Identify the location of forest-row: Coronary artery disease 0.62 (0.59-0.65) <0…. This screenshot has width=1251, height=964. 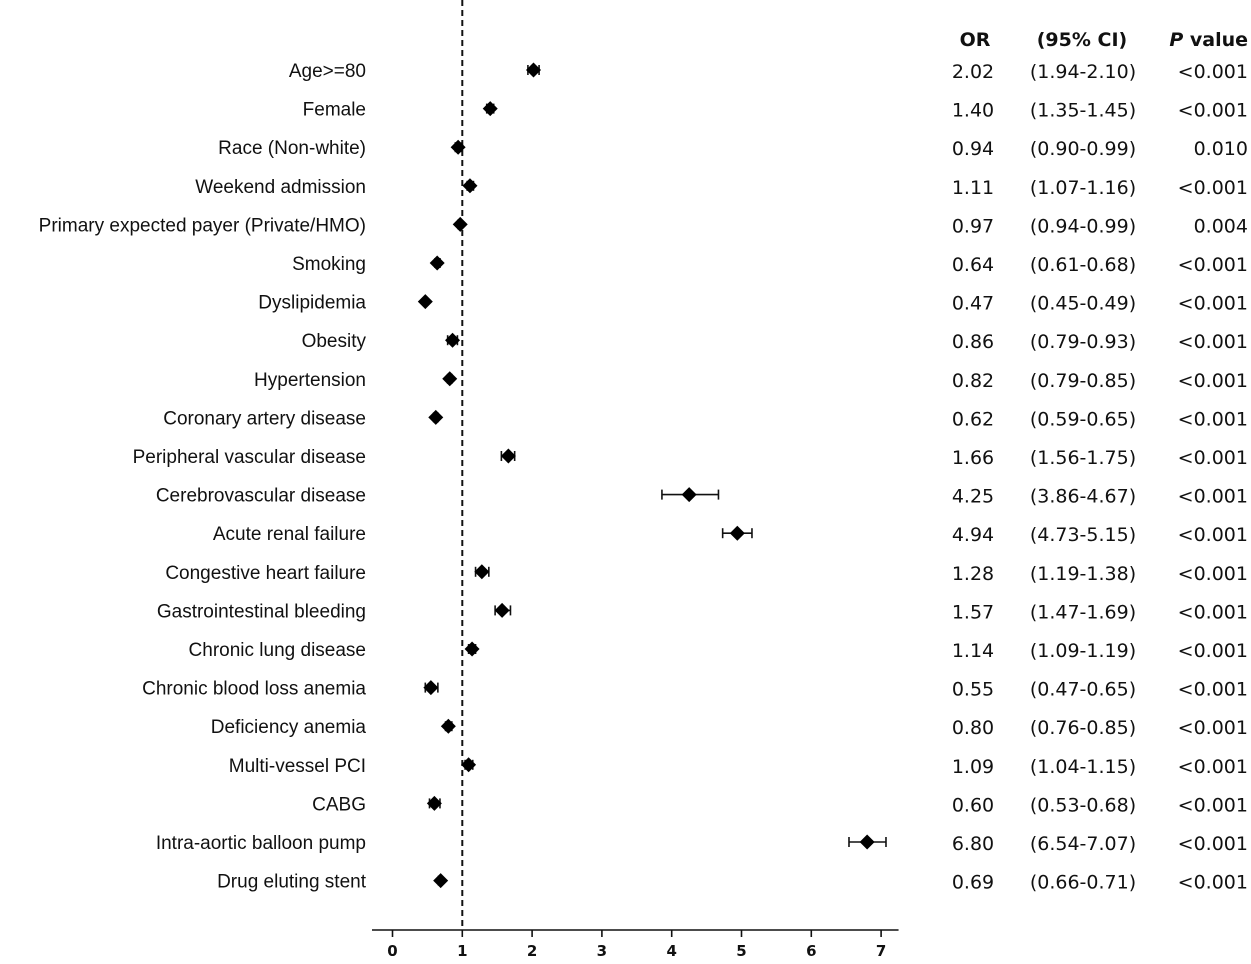
(705, 419).